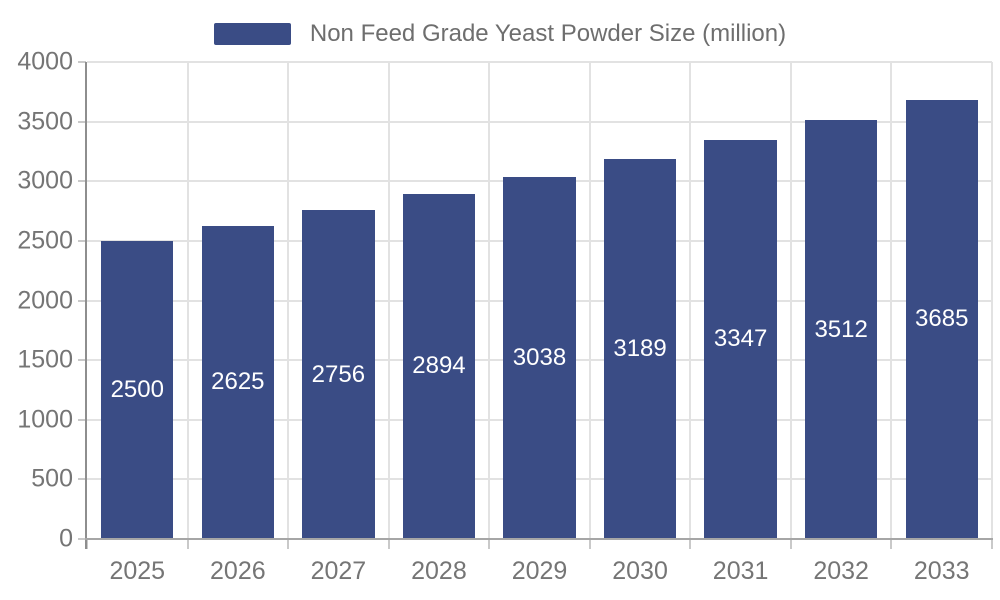 This screenshot has width=1000, height=600. What do you see at coordinates (45, 121) in the screenshot?
I see `y-axis-label: 3500` at bounding box center [45, 121].